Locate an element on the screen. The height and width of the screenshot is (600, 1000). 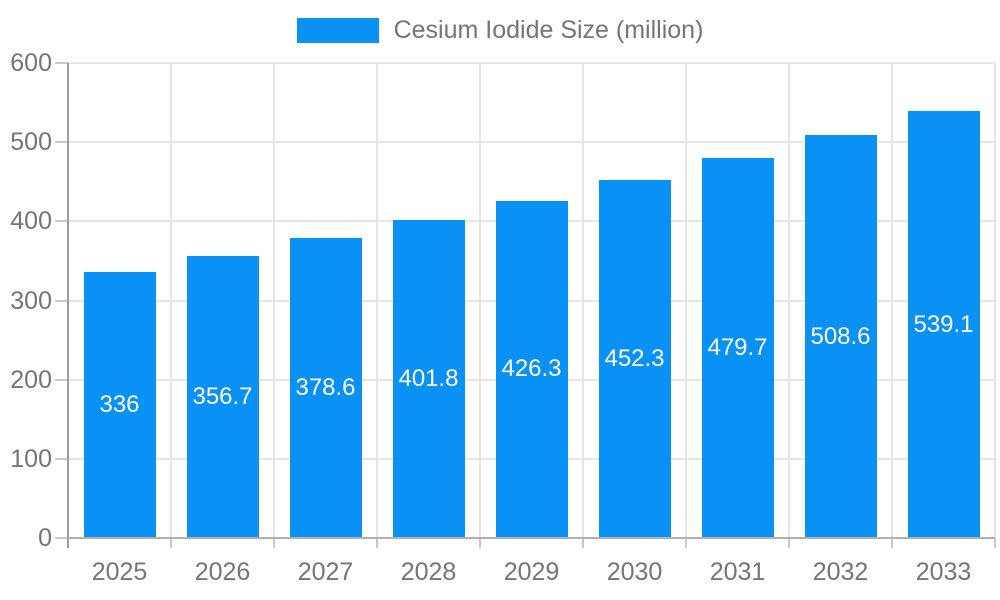
x-axis-tick-label: 2033 is located at coordinates (943, 572).